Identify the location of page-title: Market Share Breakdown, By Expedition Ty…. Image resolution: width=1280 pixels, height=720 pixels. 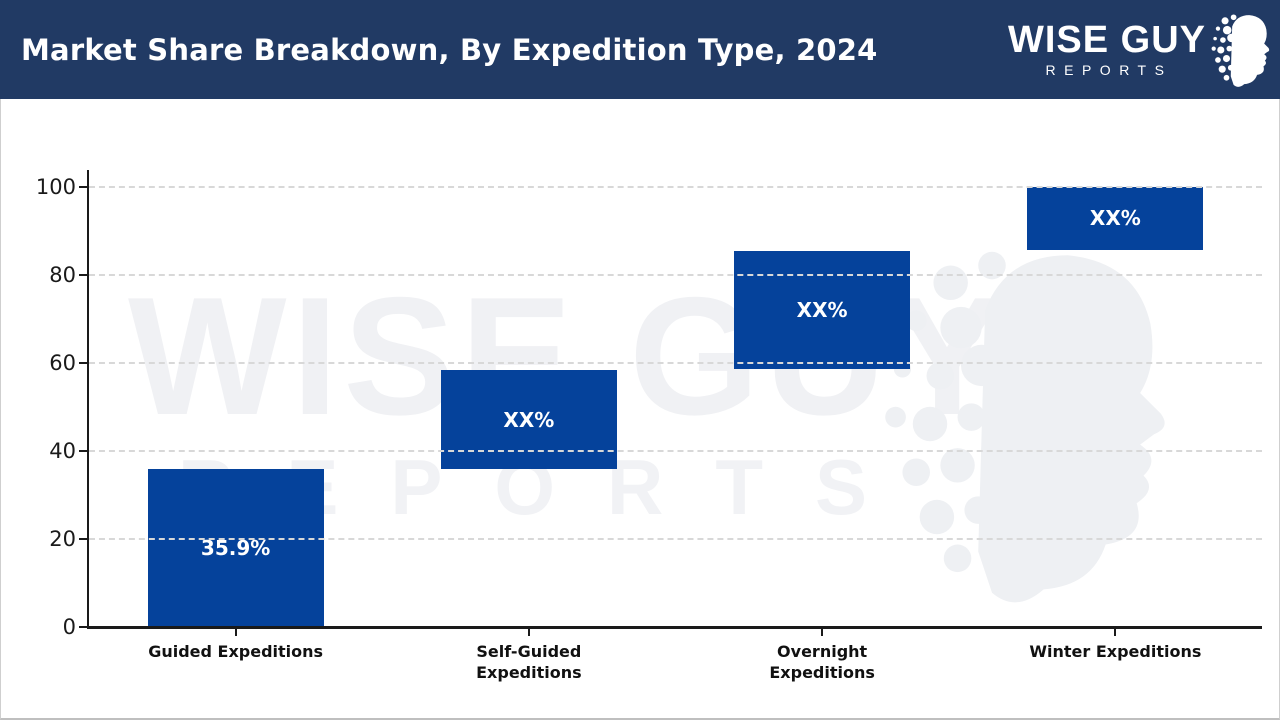
(449, 49).